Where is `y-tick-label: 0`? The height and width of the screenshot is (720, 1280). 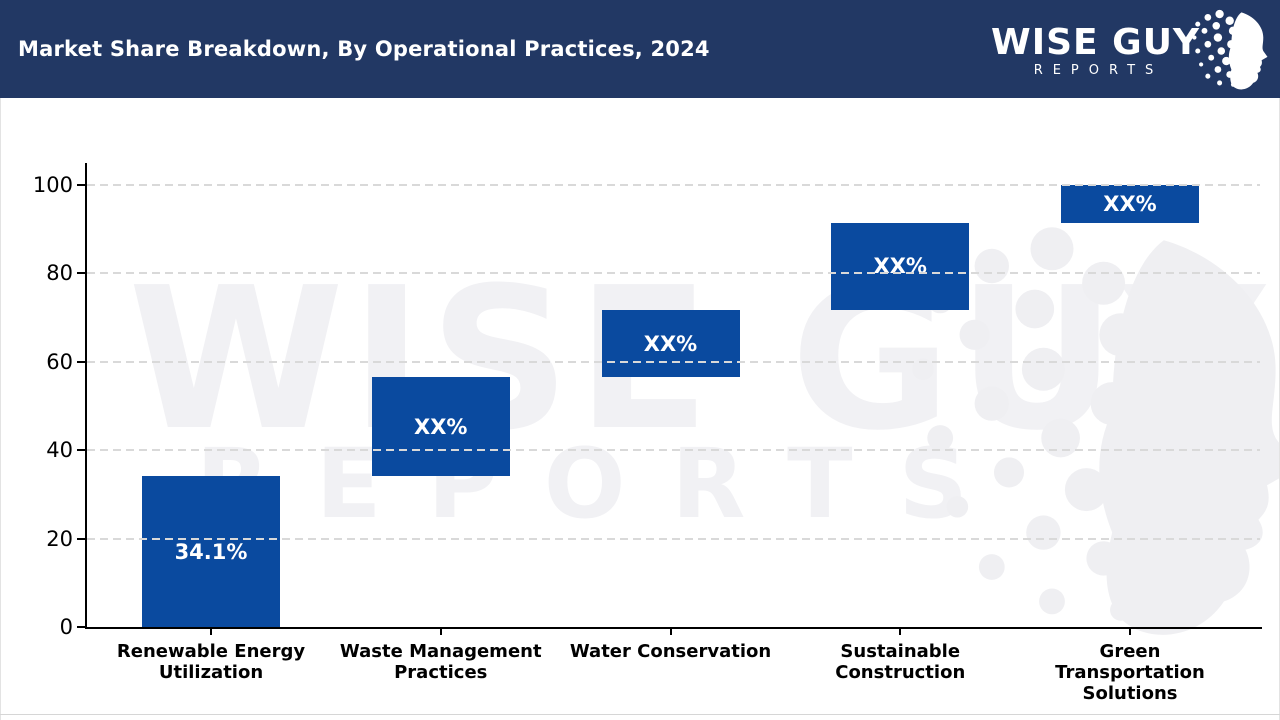
y-tick-label: 0 is located at coordinates (66, 627).